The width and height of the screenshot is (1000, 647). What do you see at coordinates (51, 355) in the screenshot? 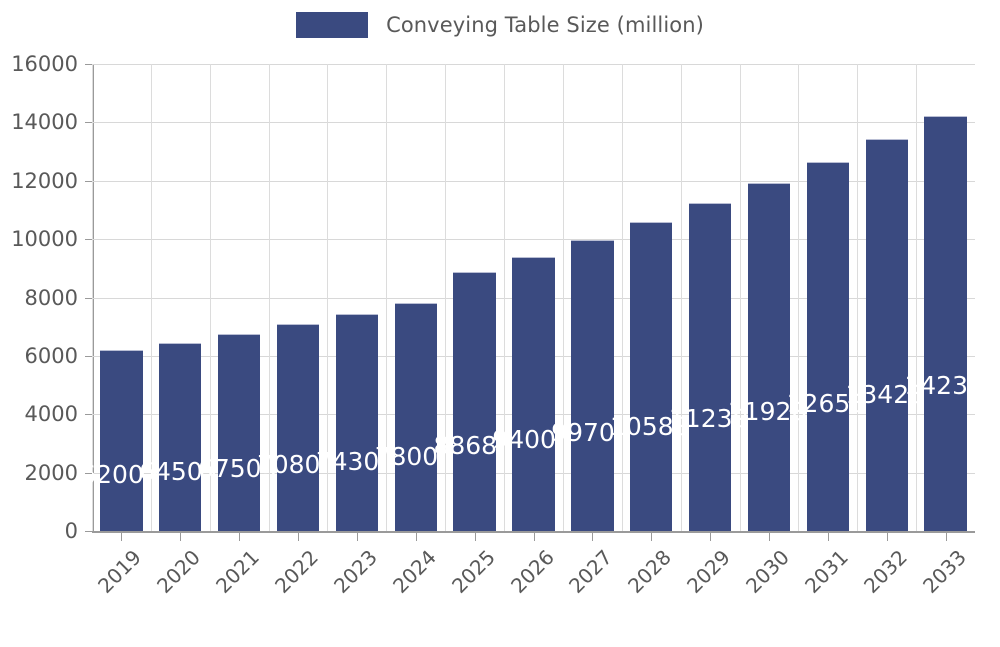
I see `y-tick-label: 6000` at bounding box center [51, 355].